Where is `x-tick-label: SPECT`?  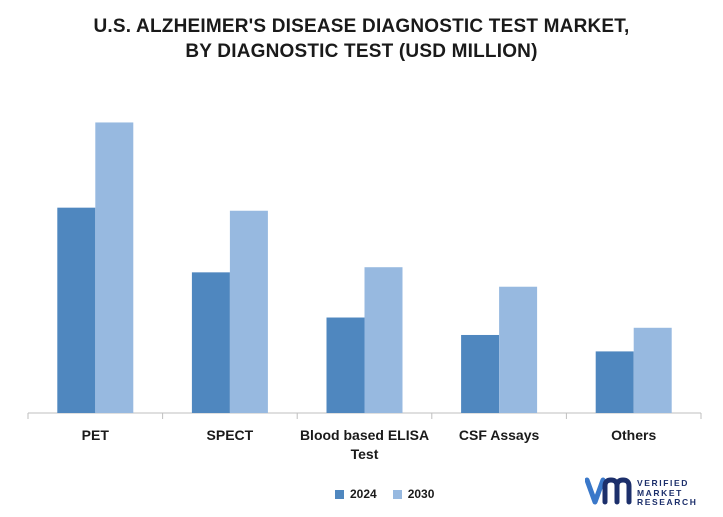
x-tick-label: SPECT is located at coordinates (230, 435).